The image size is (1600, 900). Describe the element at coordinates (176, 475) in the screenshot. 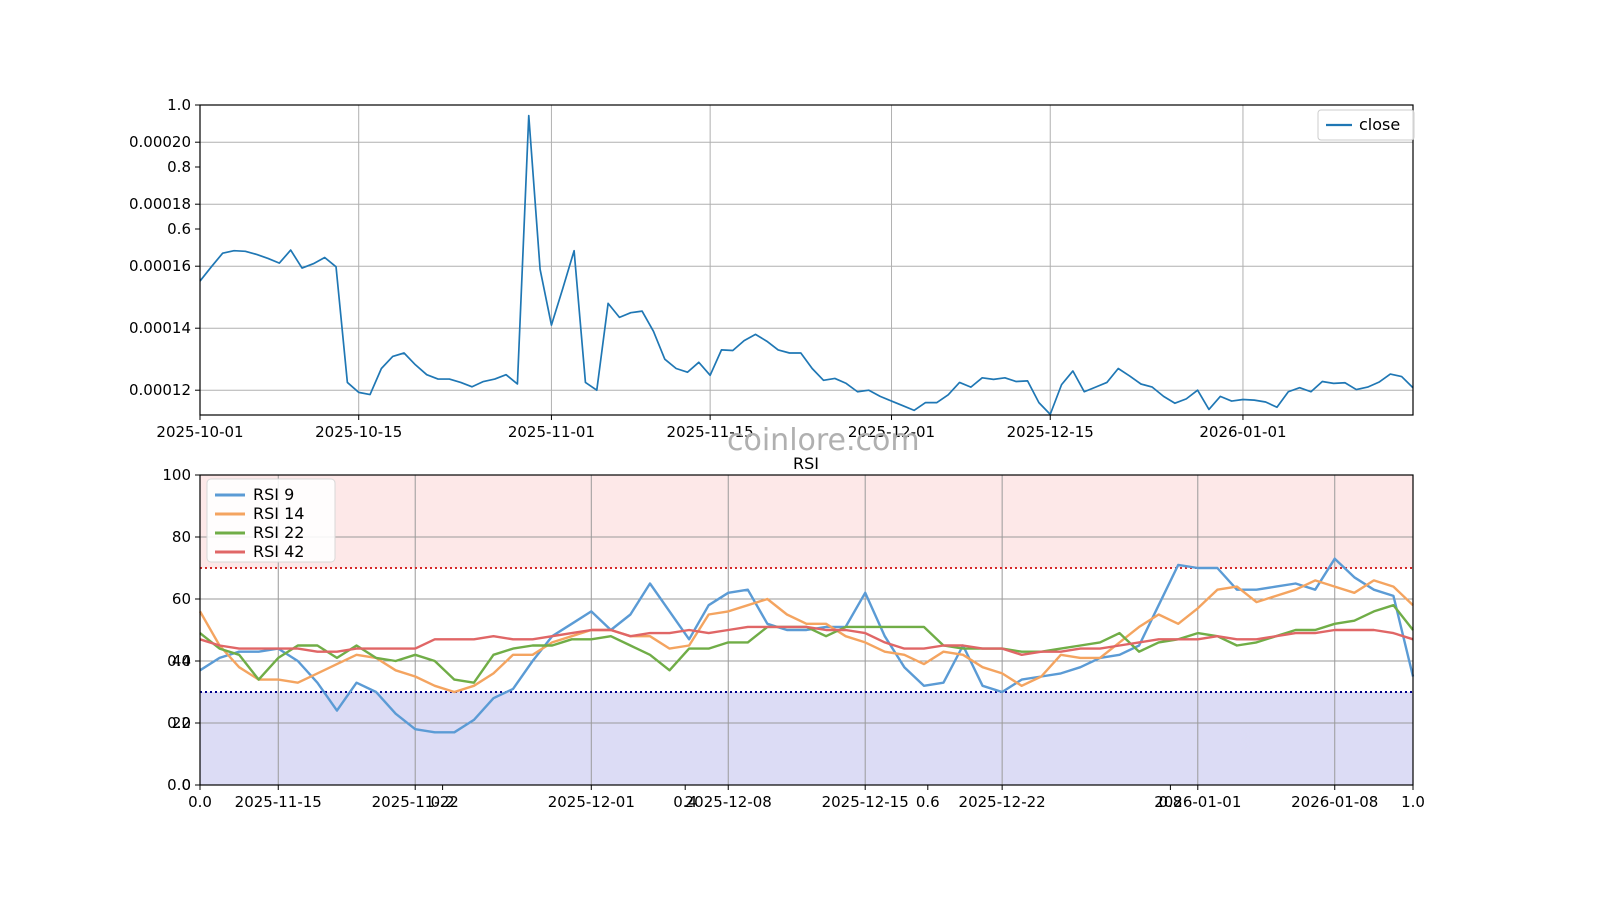

I see `rsi-ytick-label: 100` at that location.